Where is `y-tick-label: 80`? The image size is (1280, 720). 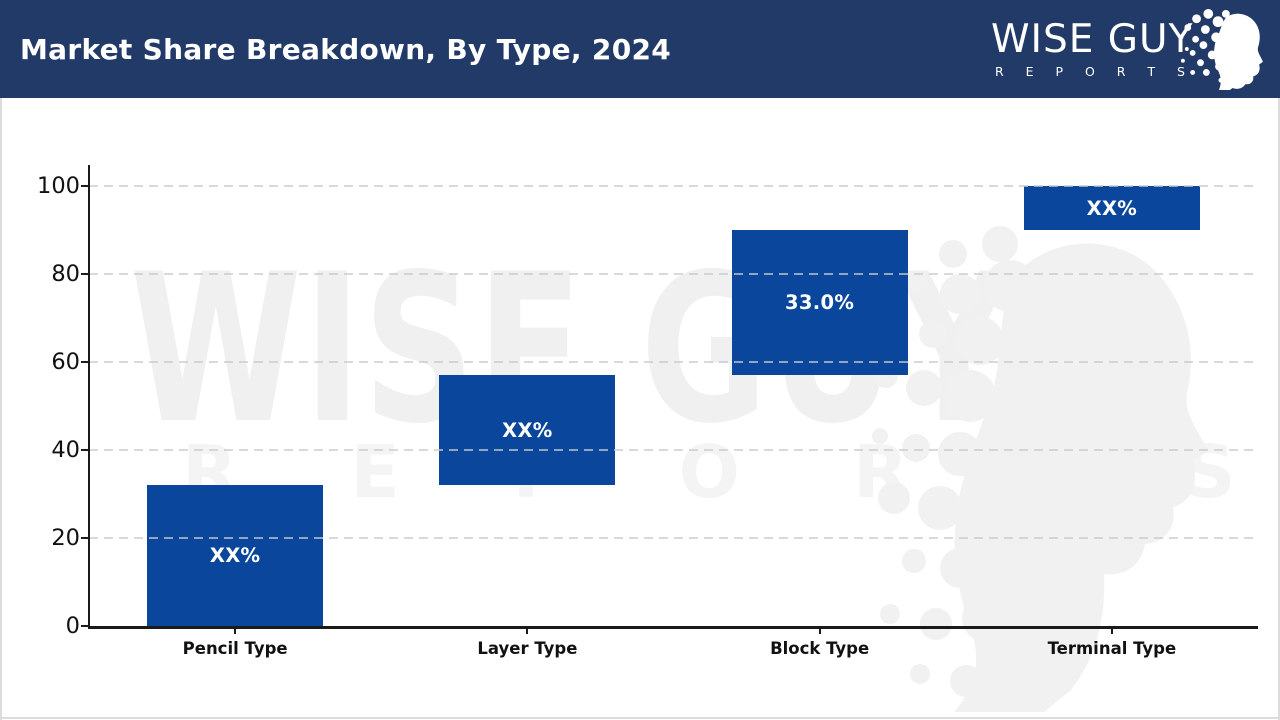
y-tick-label: 80 is located at coordinates (65, 274).